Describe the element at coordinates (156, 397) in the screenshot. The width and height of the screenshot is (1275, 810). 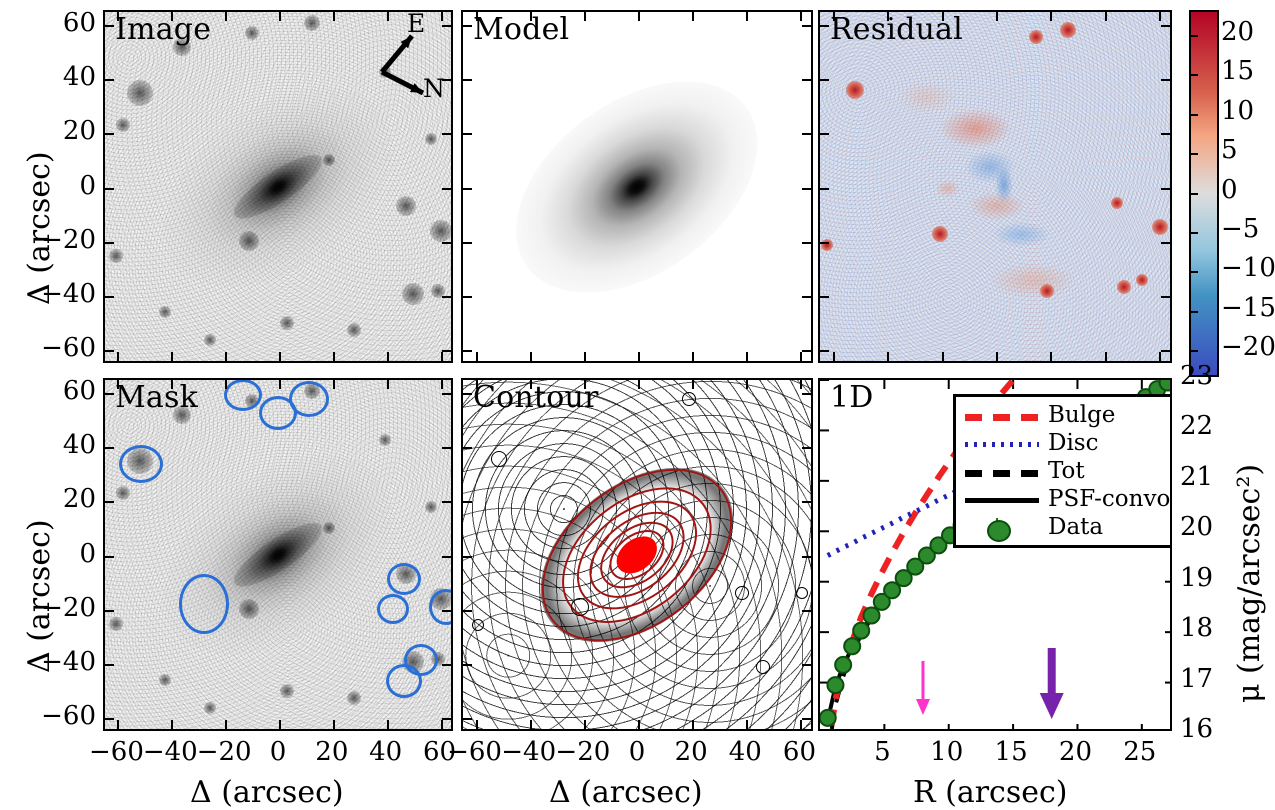
I see `panel-title-mask: Mask` at that location.